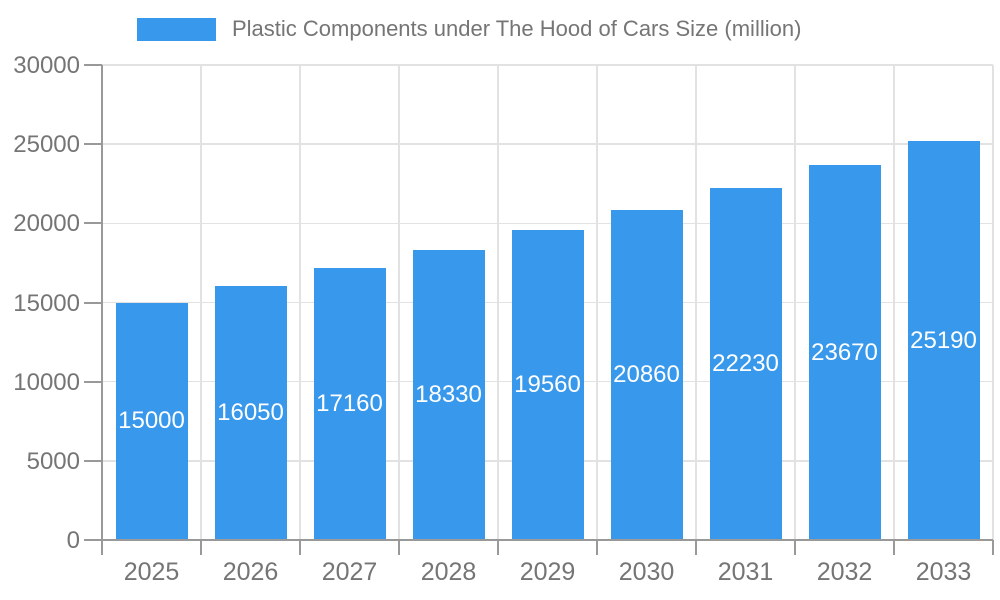  Describe the element at coordinates (547, 540) in the screenshot. I see `x-axis-line` at that location.